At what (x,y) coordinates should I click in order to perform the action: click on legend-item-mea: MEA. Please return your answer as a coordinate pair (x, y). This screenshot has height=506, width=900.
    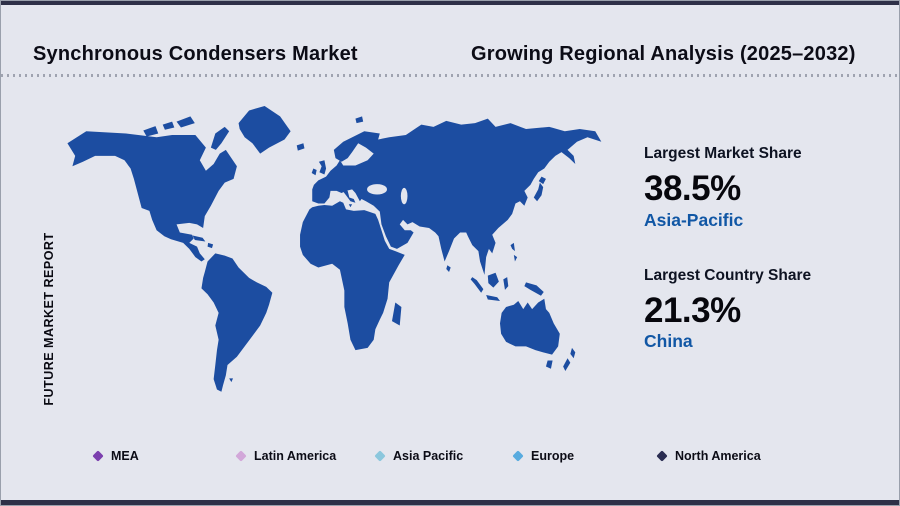
    Looking at the image, I should click on (115, 456).